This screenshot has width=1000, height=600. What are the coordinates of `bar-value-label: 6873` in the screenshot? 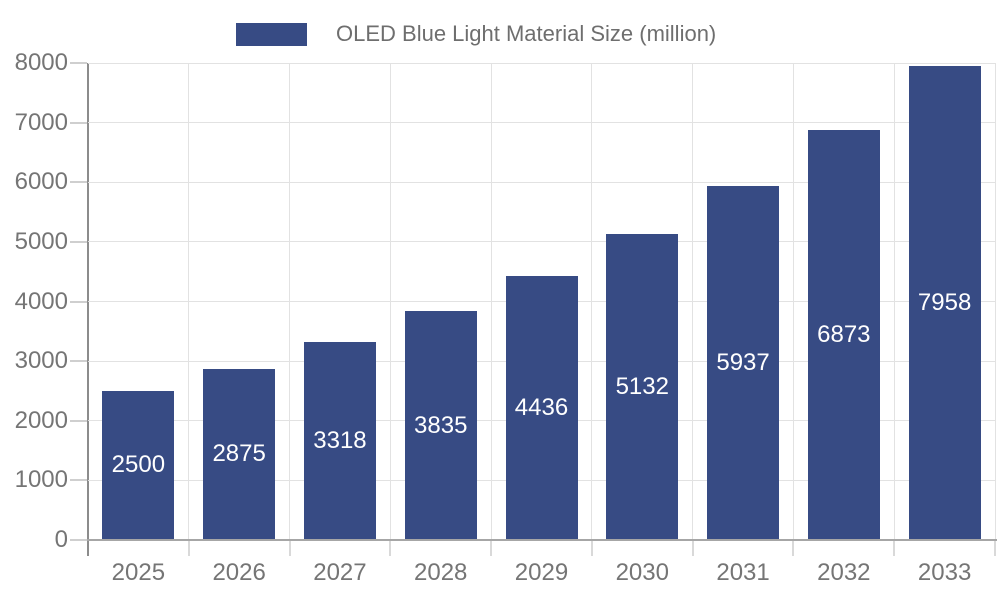 It's located at (844, 335).